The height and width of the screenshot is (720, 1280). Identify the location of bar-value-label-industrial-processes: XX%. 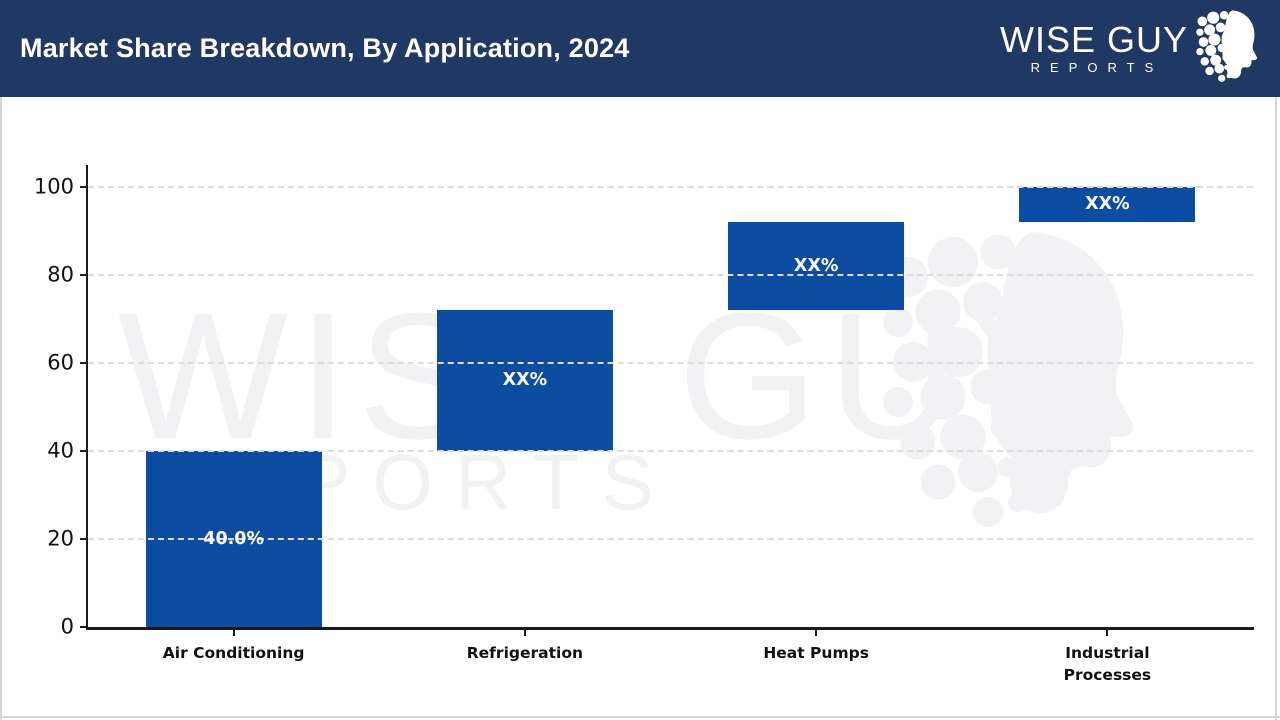
(1107, 204).